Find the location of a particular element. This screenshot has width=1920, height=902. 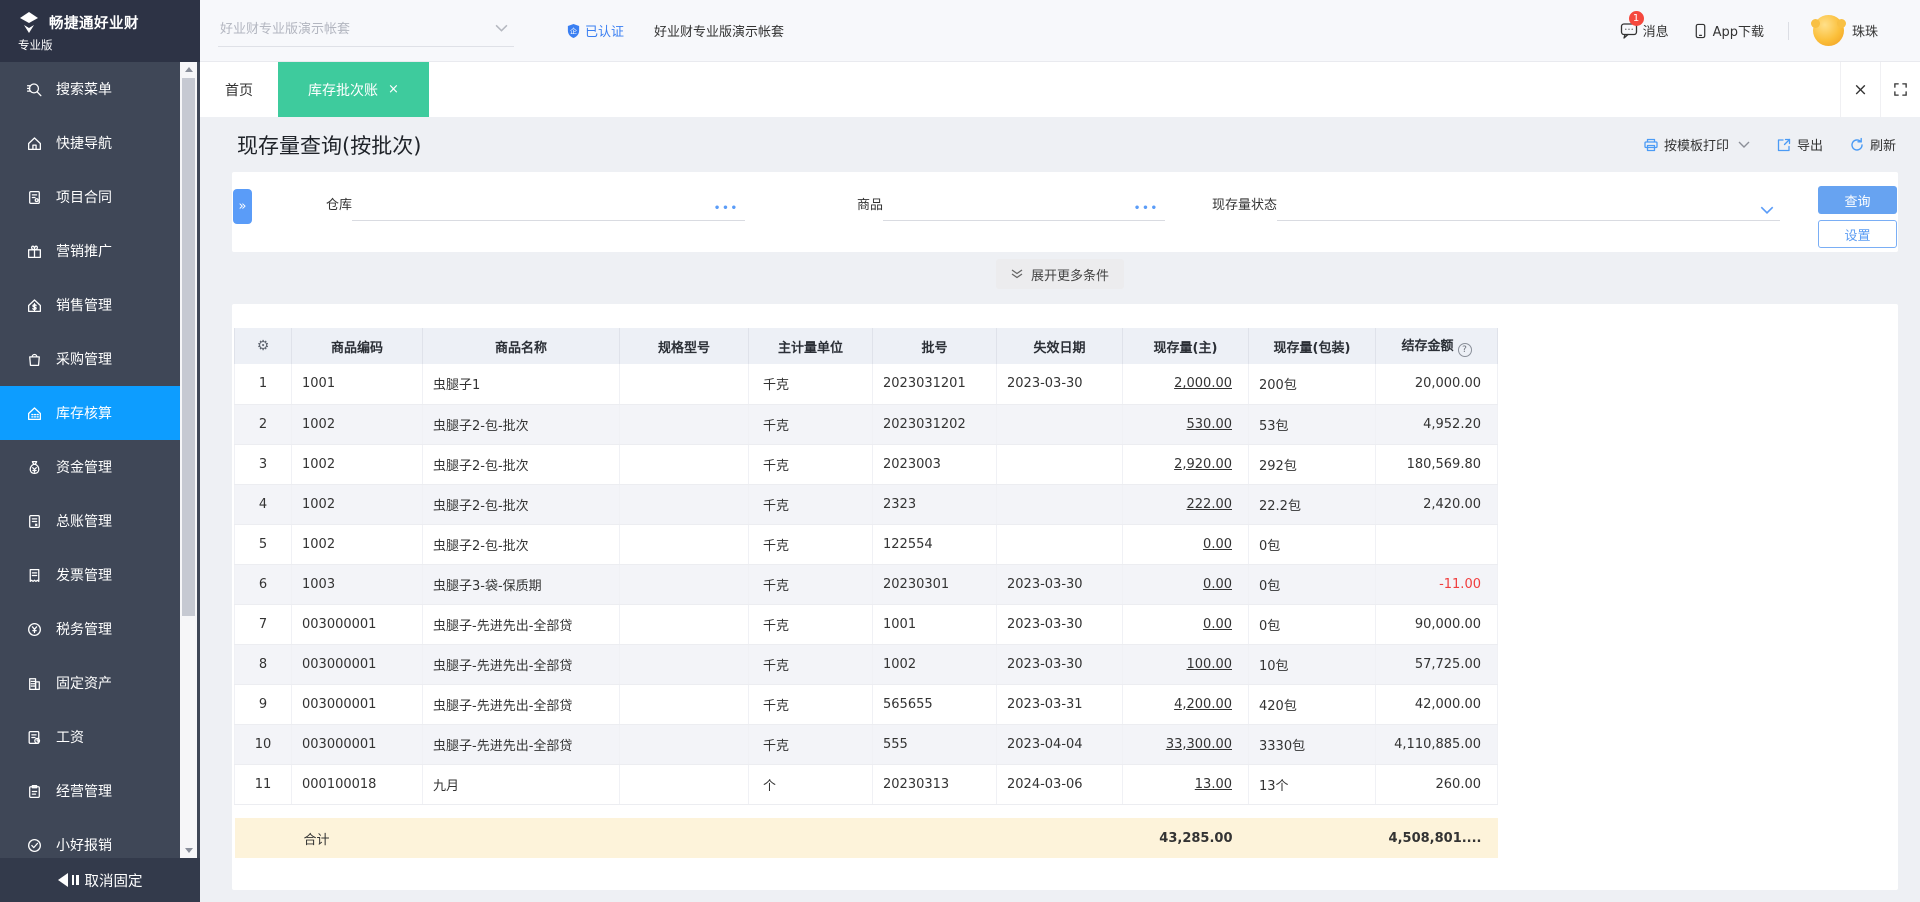

account-selector: 好业财专业版演示帐套 is located at coordinates (366, 30).